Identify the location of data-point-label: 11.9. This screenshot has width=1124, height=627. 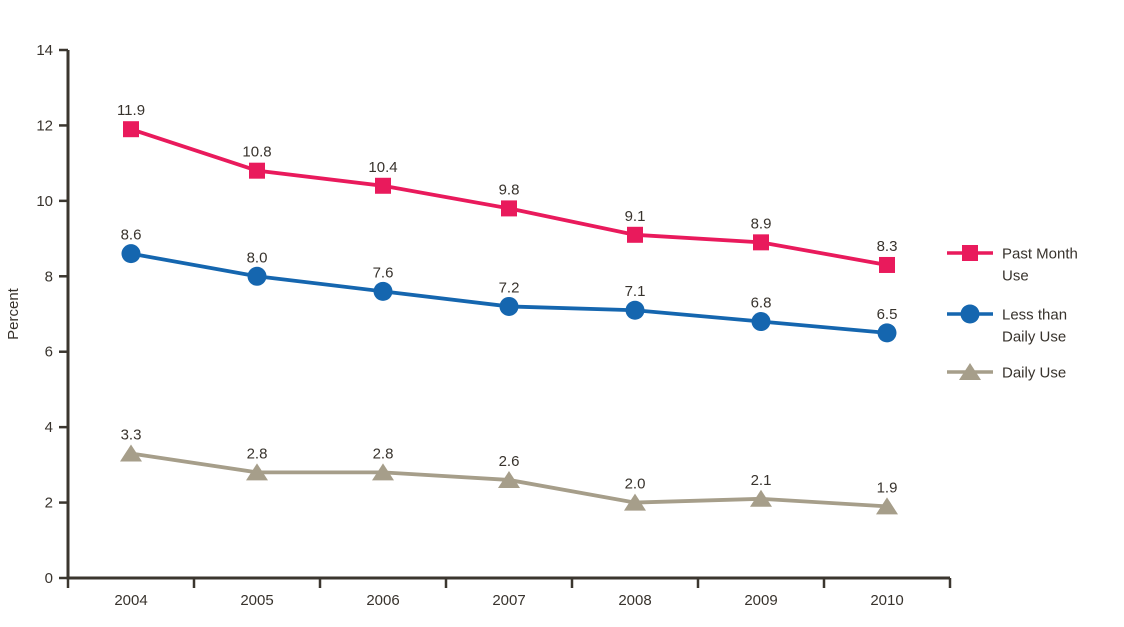
(131, 110).